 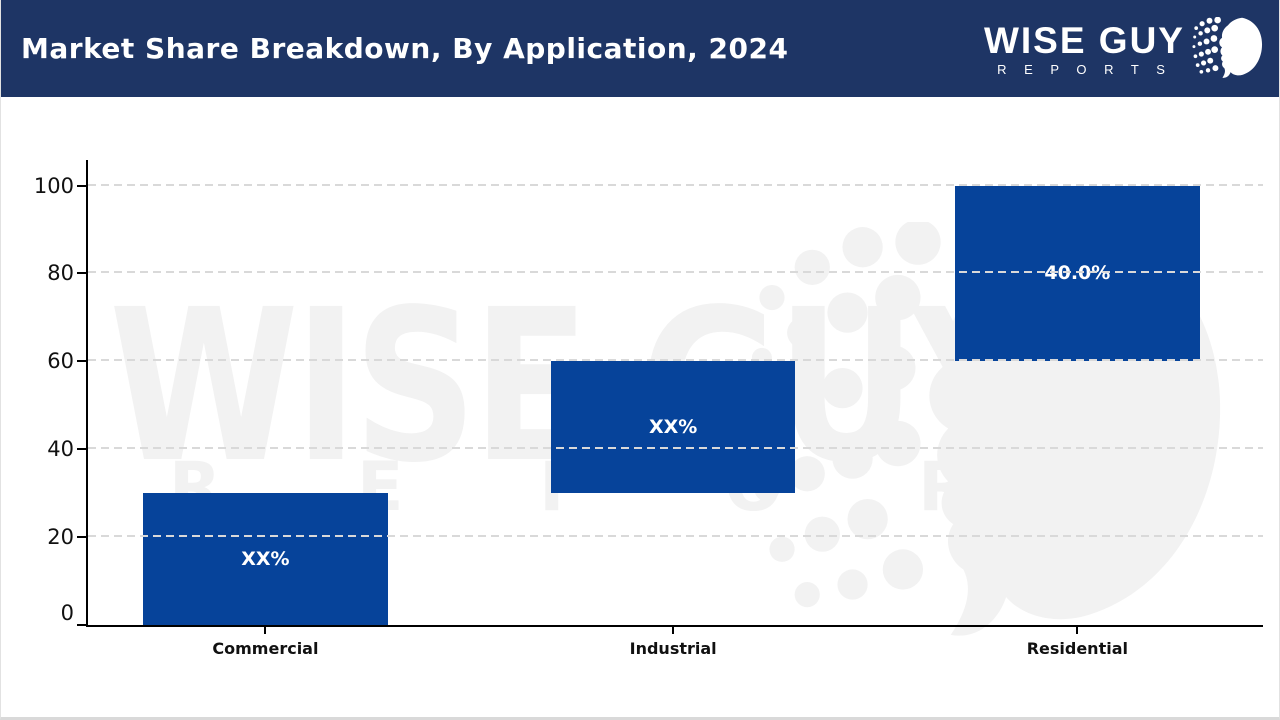 I want to click on y-tick-label: 60, so click(x=60, y=361).